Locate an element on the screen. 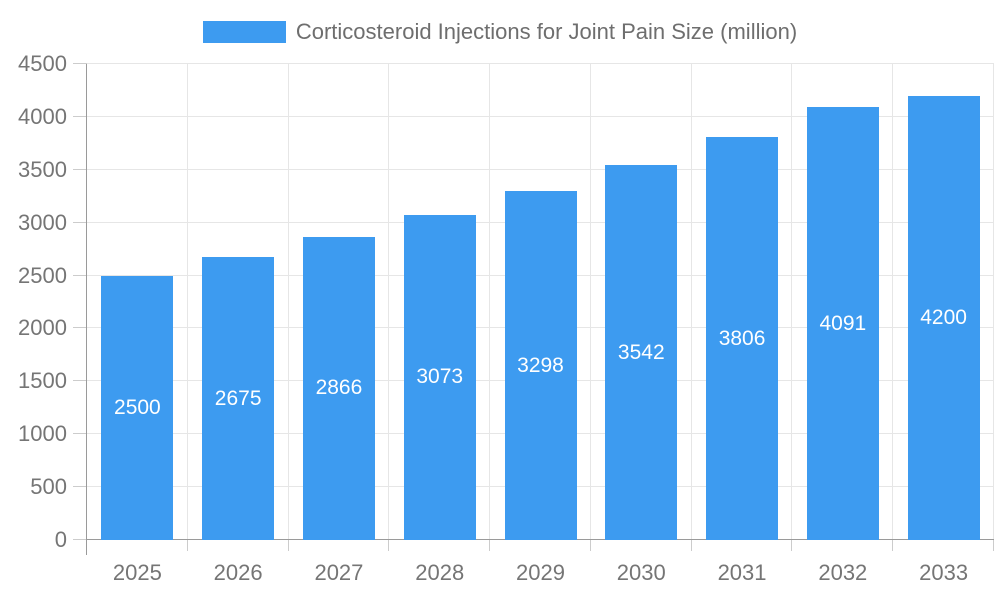 Image resolution: width=1000 pixels, height=600 pixels. bar-value-label: 2500 is located at coordinates (137, 407).